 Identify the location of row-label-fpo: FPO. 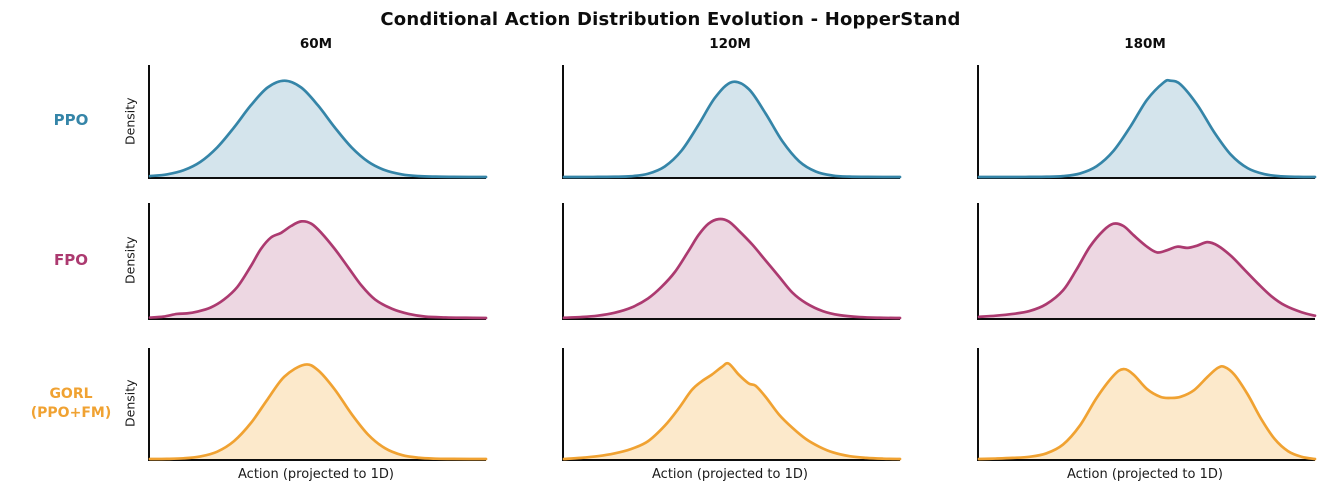
(71, 259).